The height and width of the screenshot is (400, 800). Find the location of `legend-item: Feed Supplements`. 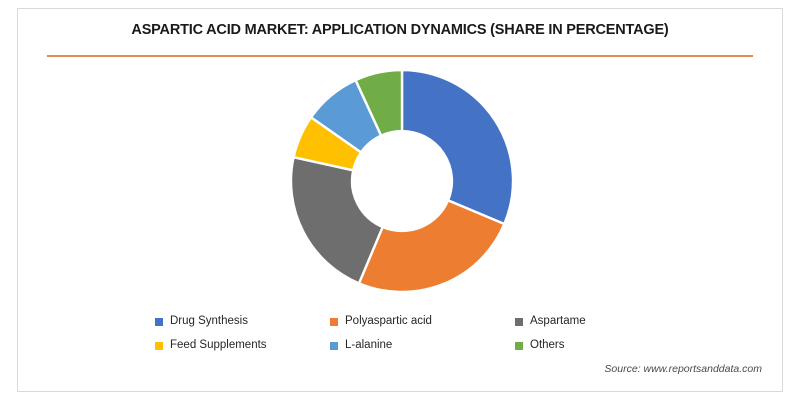

legend-item: Feed Supplements is located at coordinates (242, 346).